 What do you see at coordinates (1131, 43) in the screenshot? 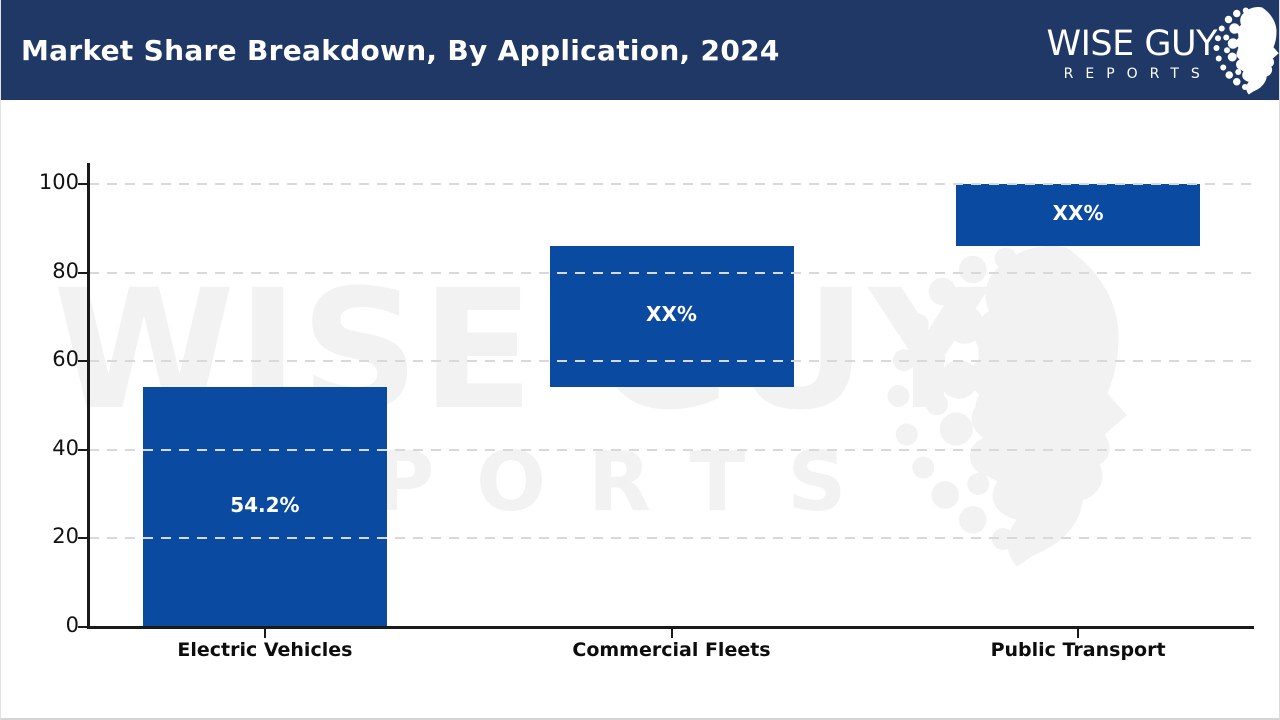
I see `logo-wordmark: WISE GUY` at bounding box center [1131, 43].